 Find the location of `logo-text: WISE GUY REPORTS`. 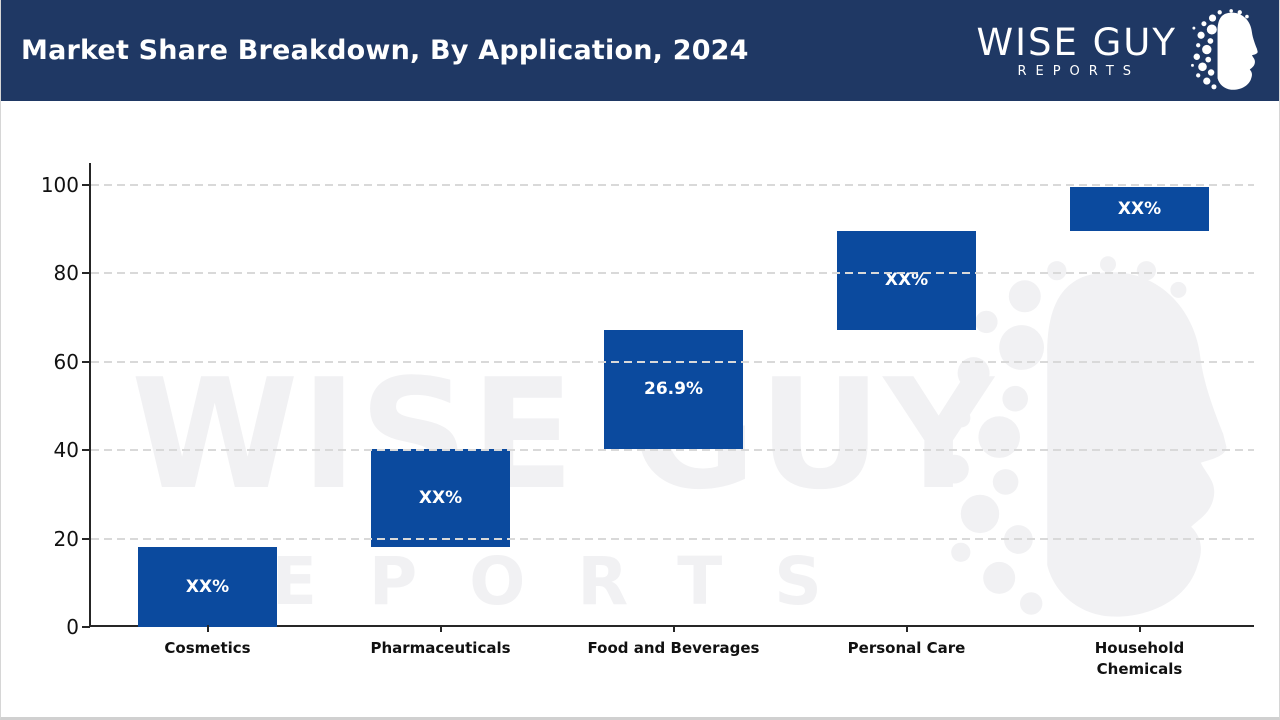

logo-text: WISE GUY REPORTS is located at coordinates (1077, 51).